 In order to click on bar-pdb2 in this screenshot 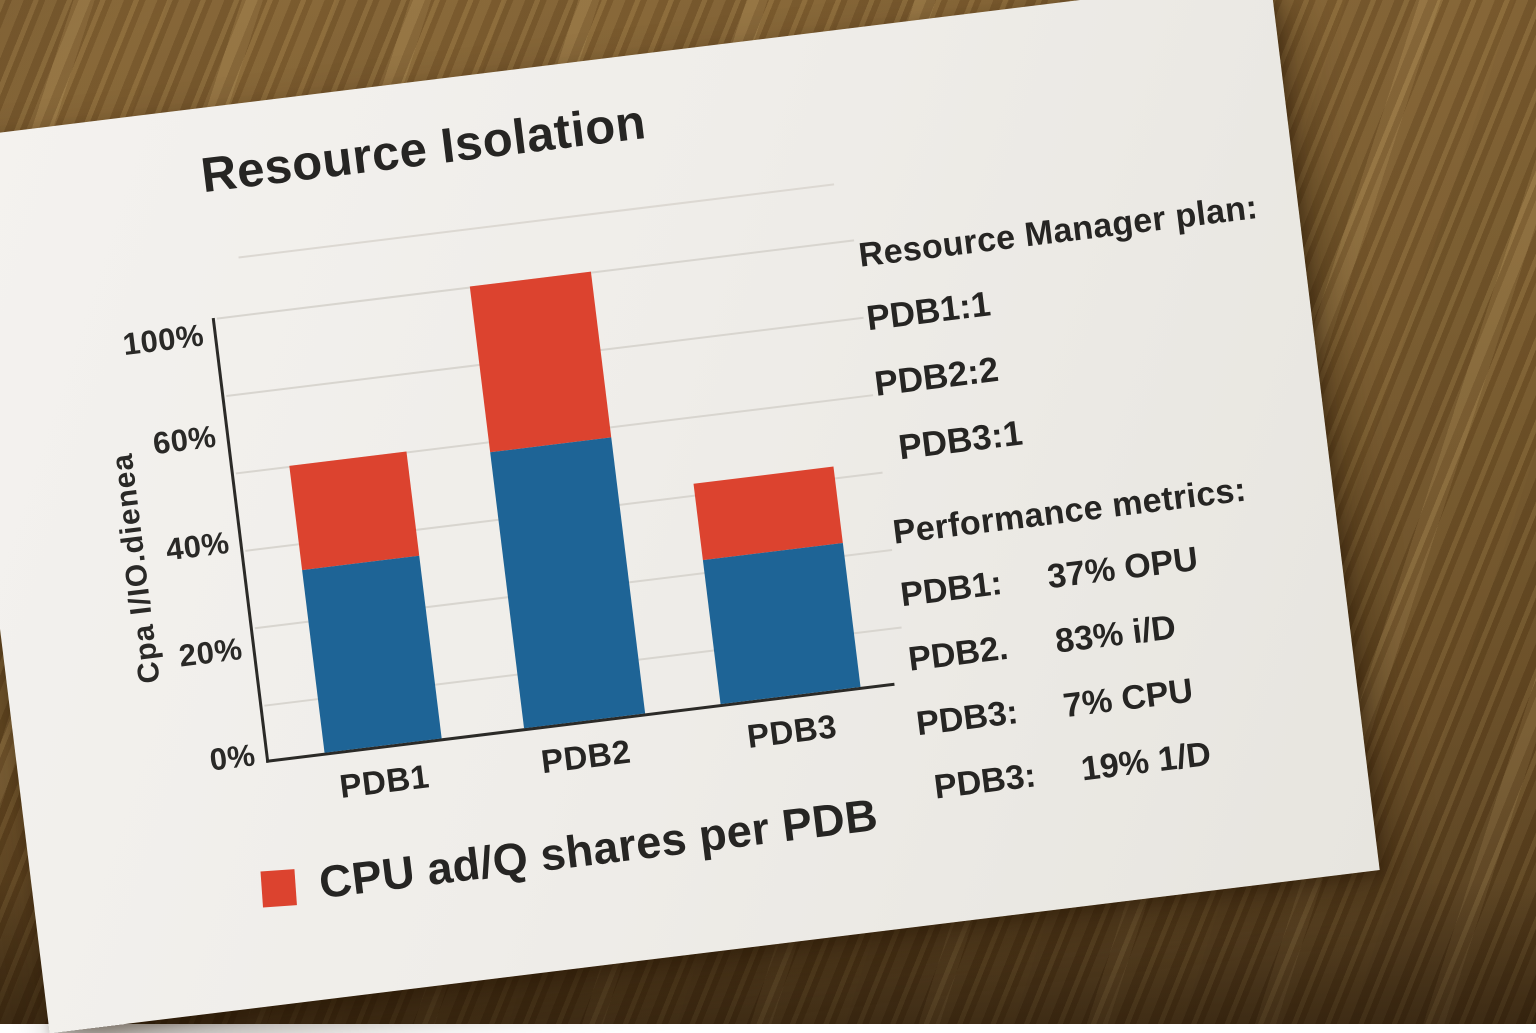, I will do `click(557, 500)`.